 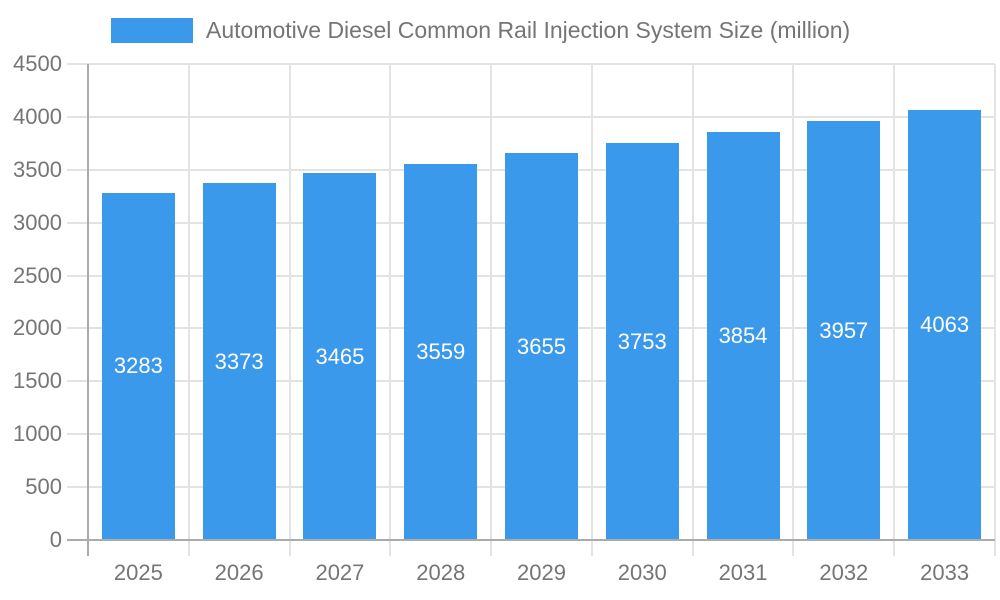 What do you see at coordinates (88, 310) in the screenshot?
I see `y-axis-line` at bounding box center [88, 310].